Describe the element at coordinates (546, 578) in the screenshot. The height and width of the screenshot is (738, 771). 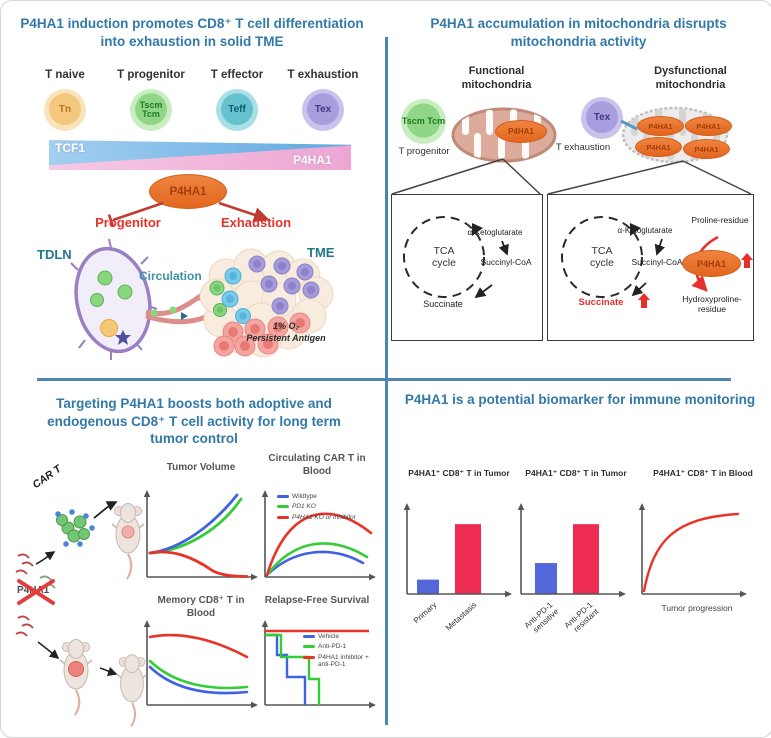
I see `bar-sensitive` at that location.